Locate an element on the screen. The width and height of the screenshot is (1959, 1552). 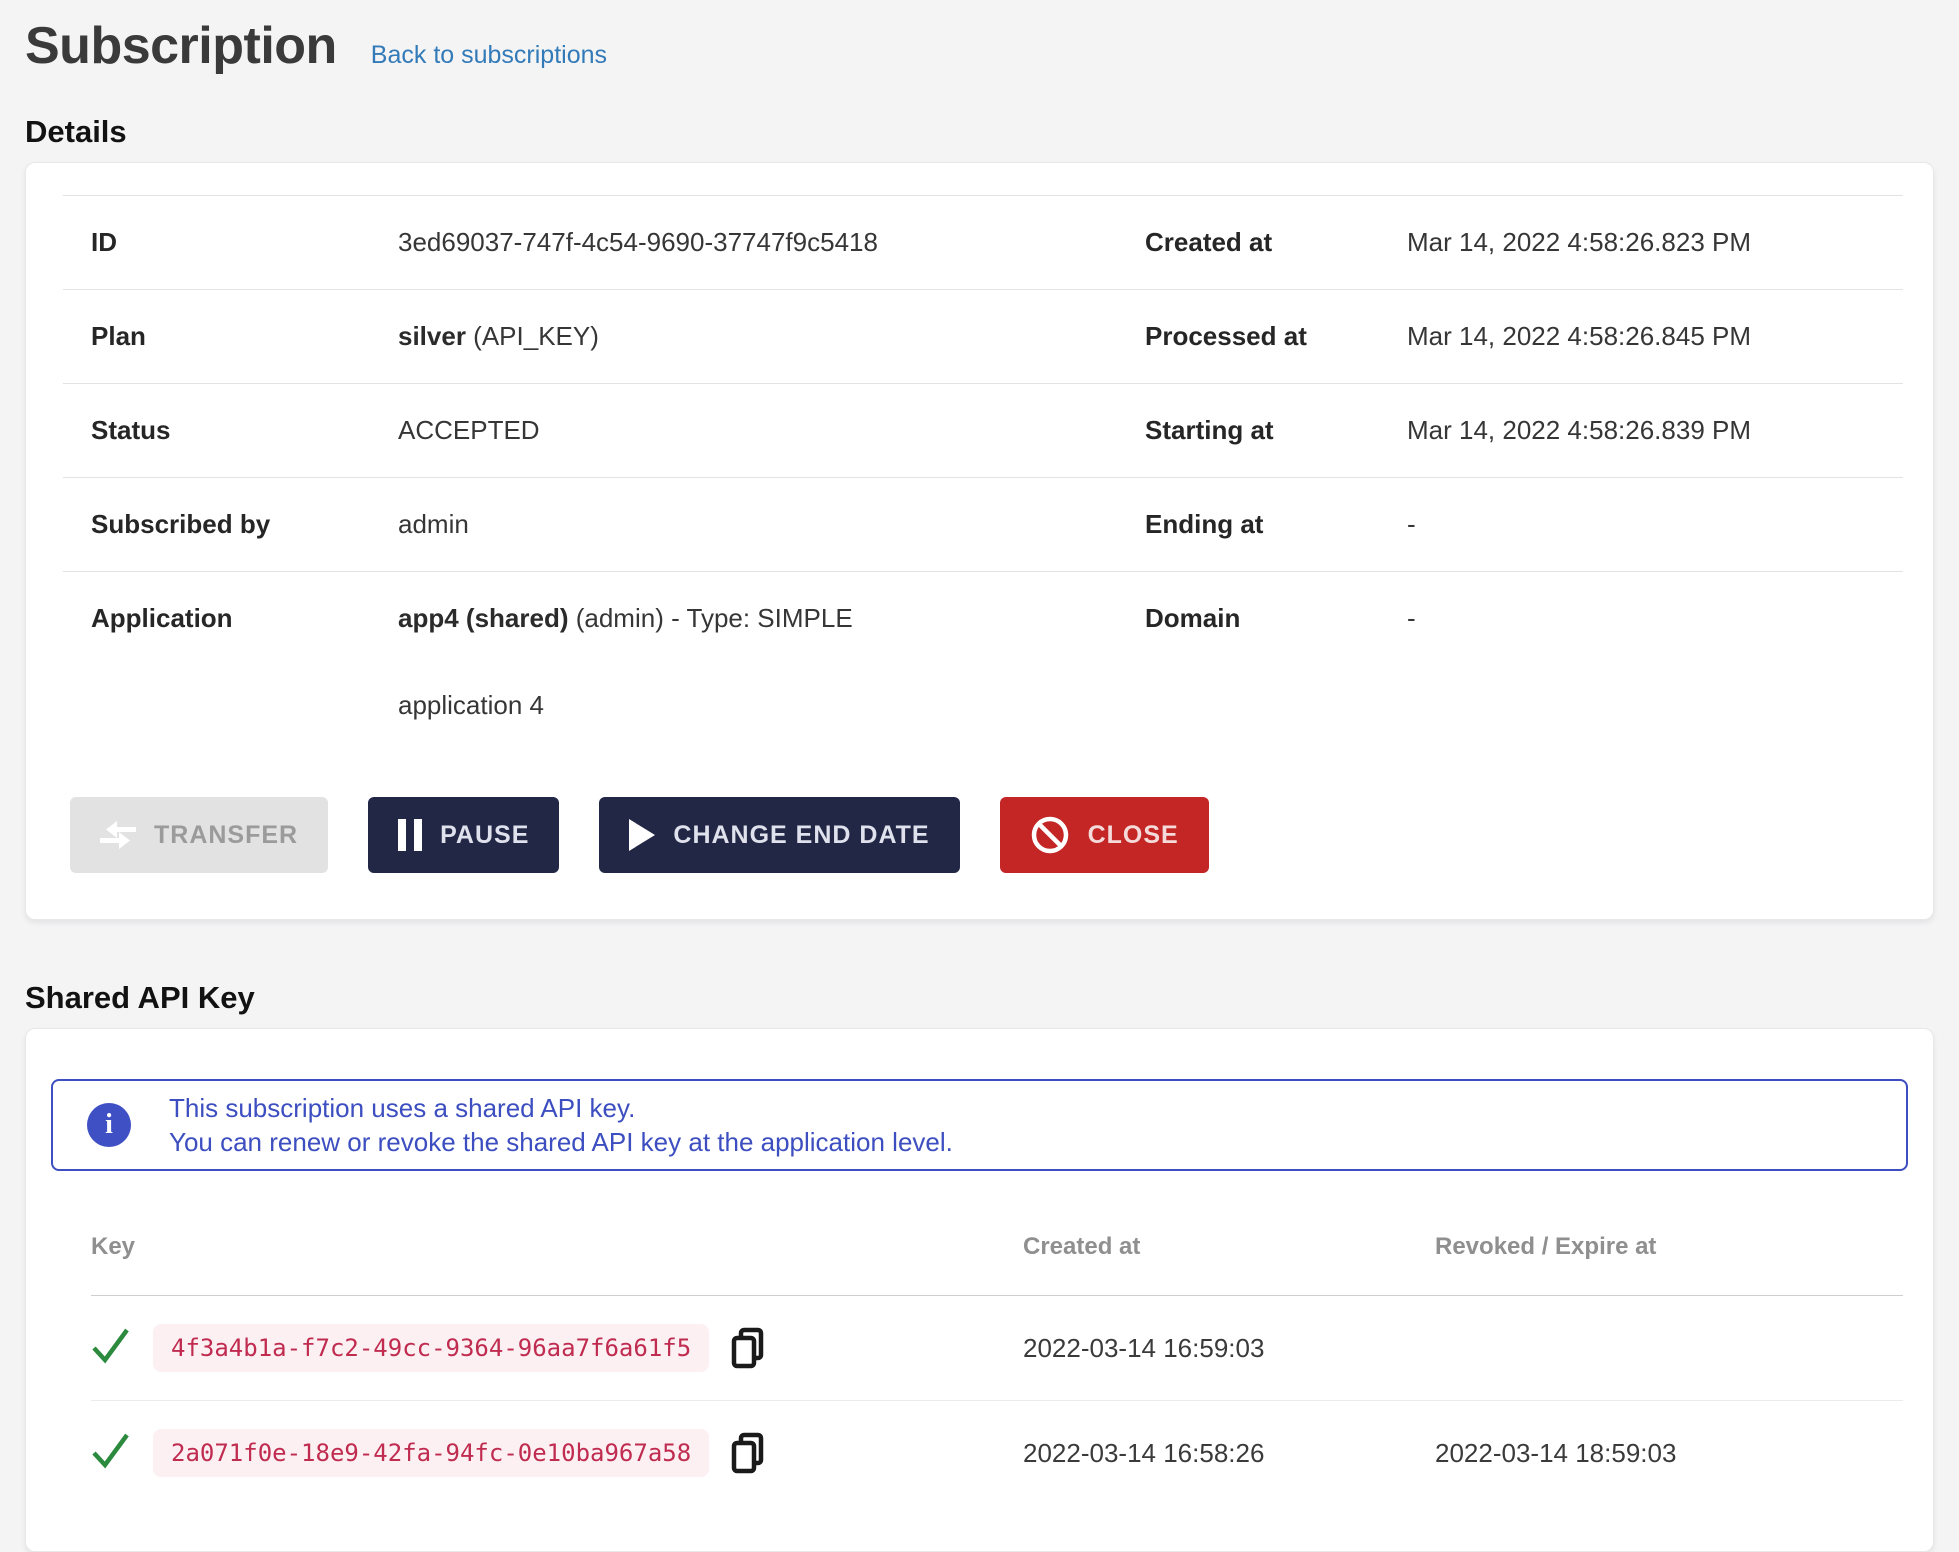
transfer-button: TRANSFER is located at coordinates (199, 835).